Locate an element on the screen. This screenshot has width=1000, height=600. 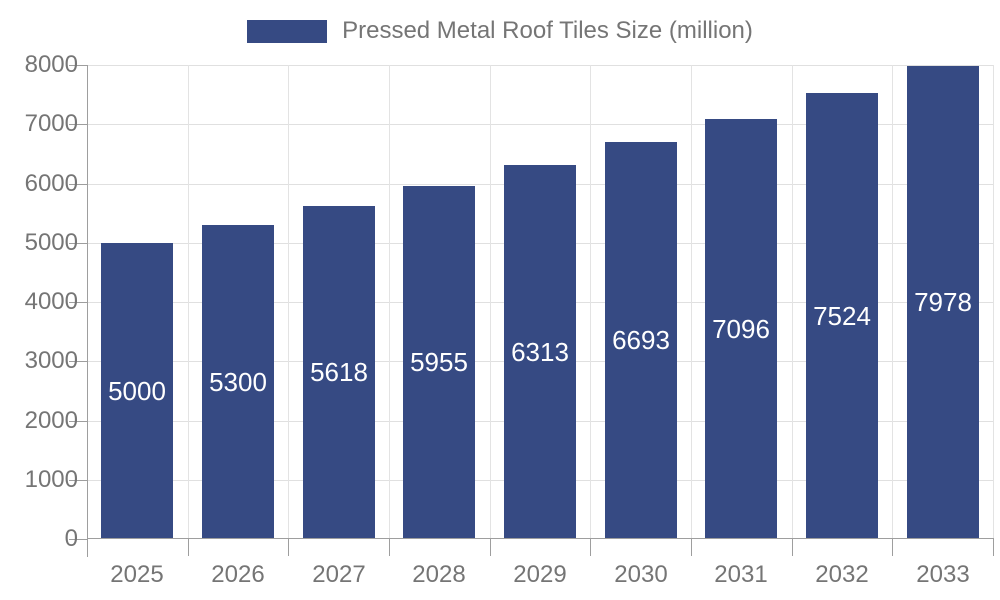
legend: Pressed Metal Roof Tiles Size (million) is located at coordinates (500, 31).